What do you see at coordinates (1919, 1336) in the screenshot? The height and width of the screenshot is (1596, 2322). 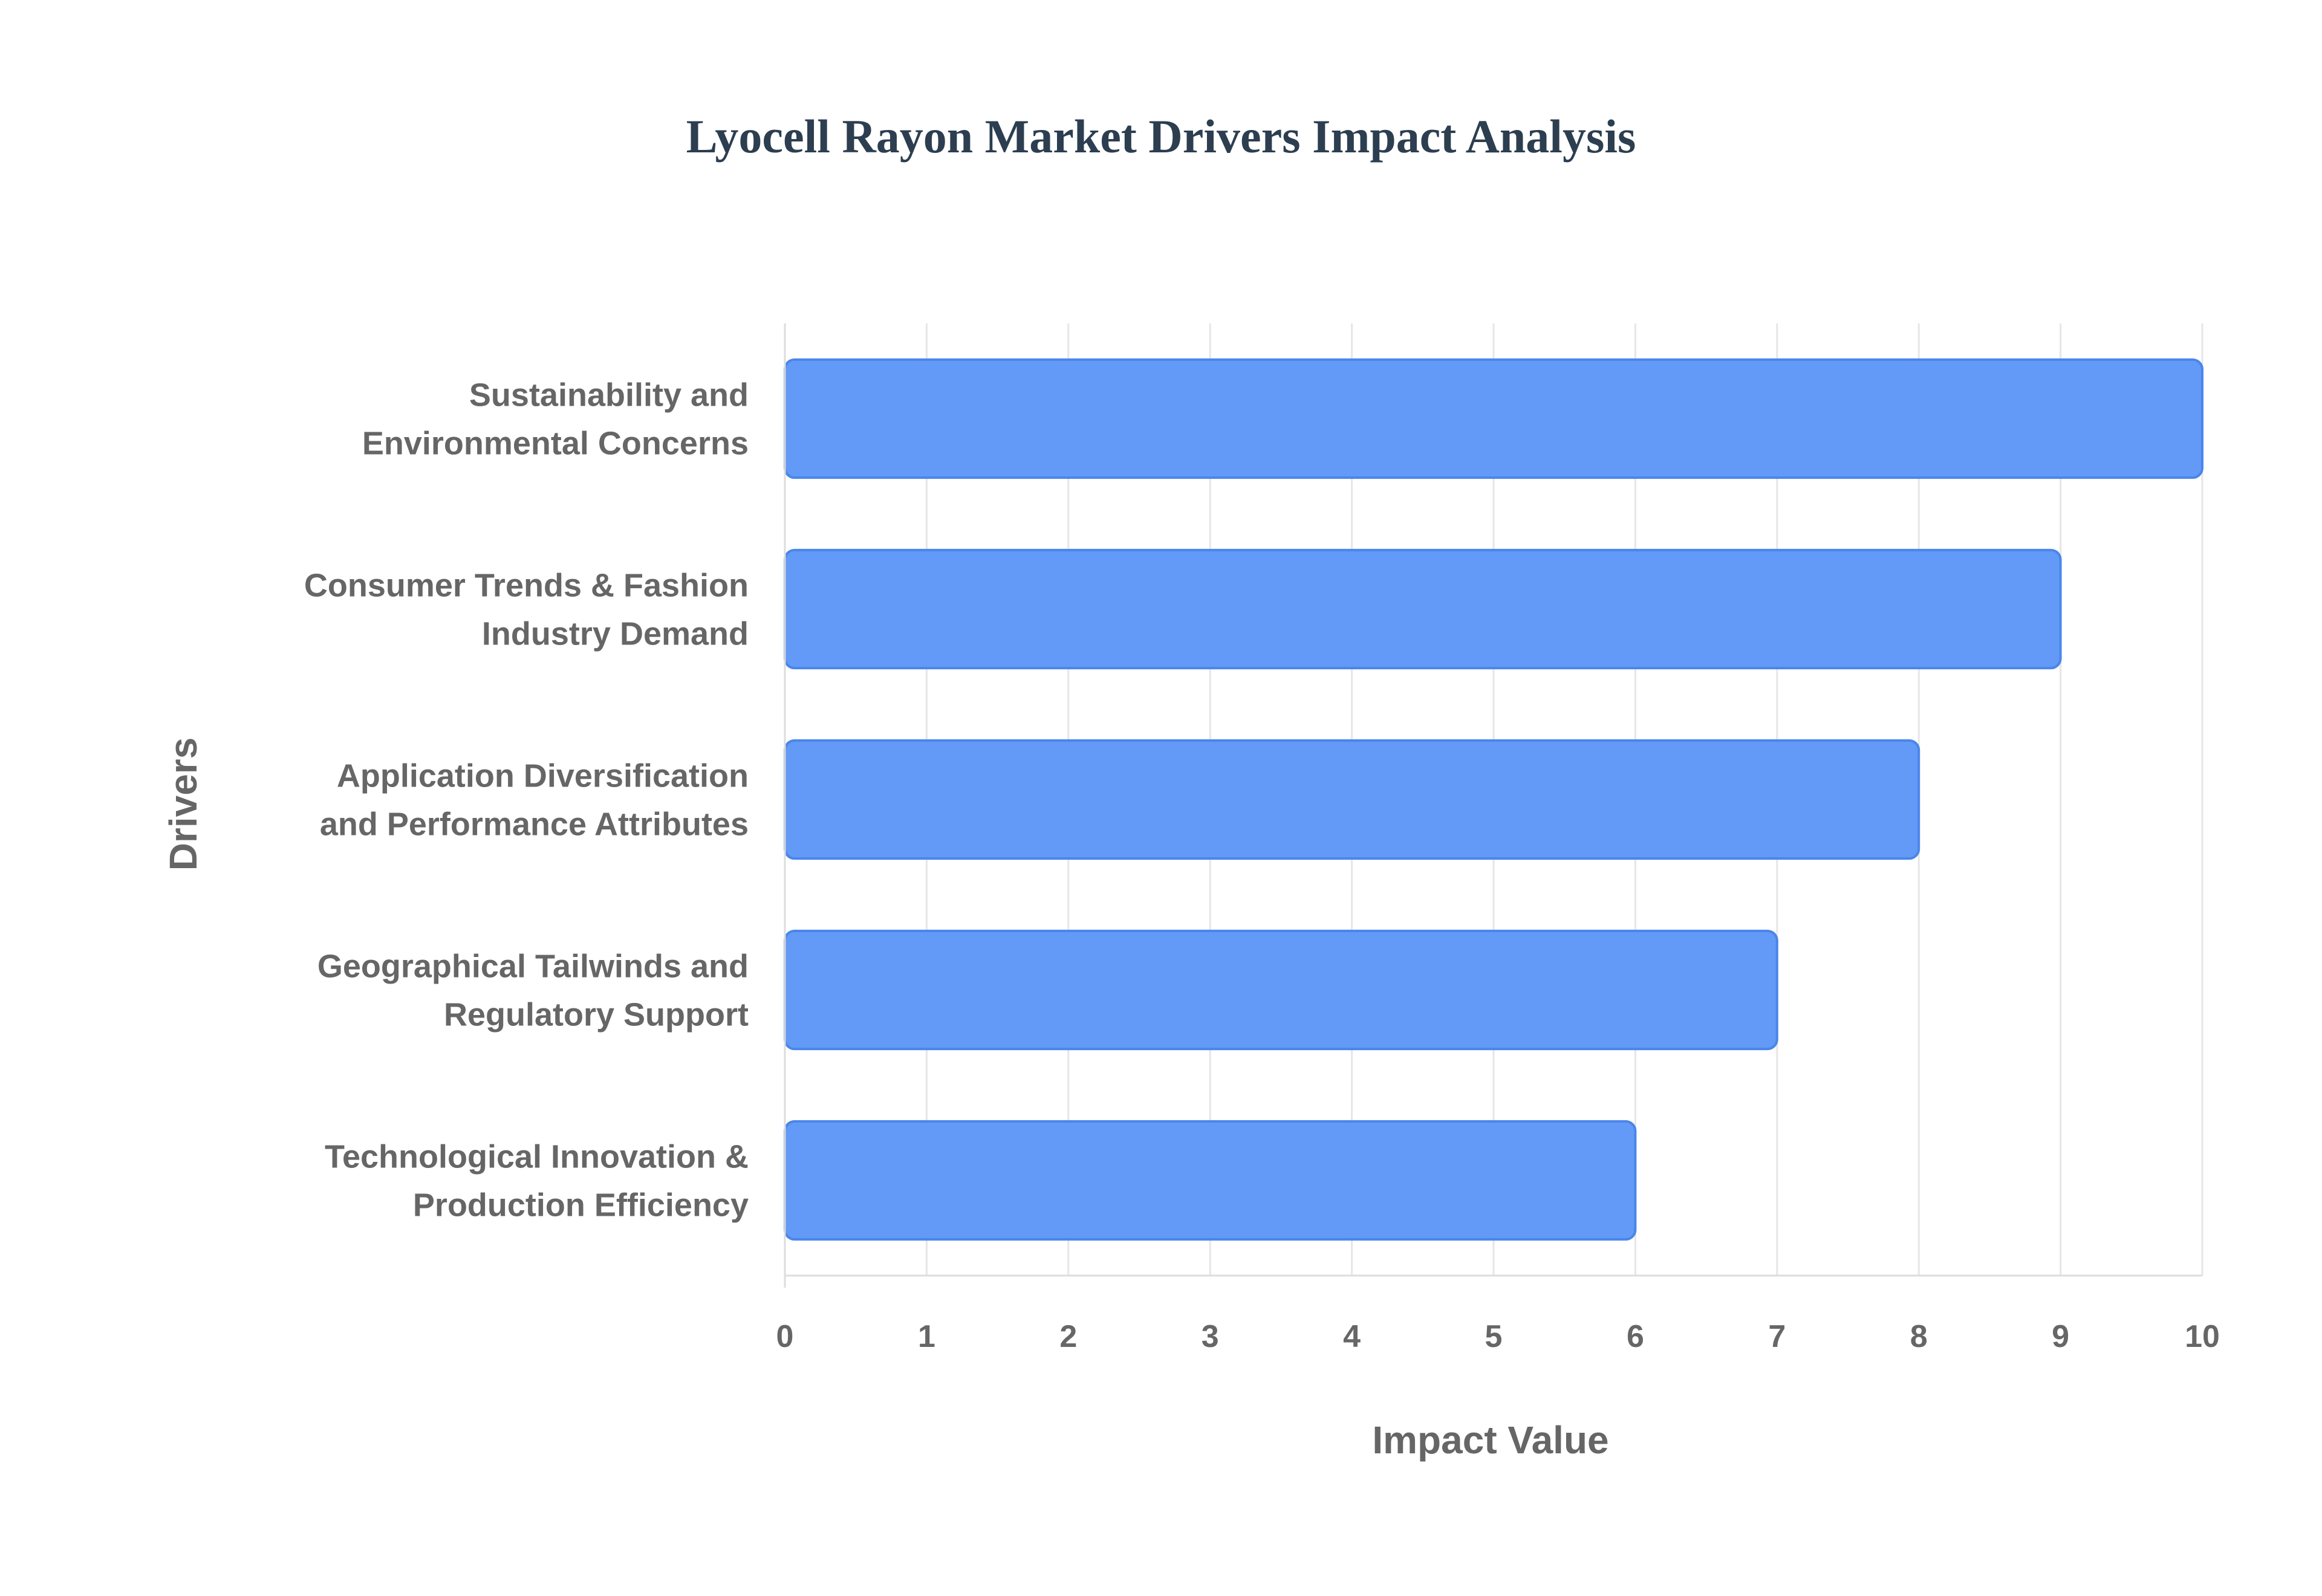 I see `x-tick-label-8: 8` at bounding box center [1919, 1336].